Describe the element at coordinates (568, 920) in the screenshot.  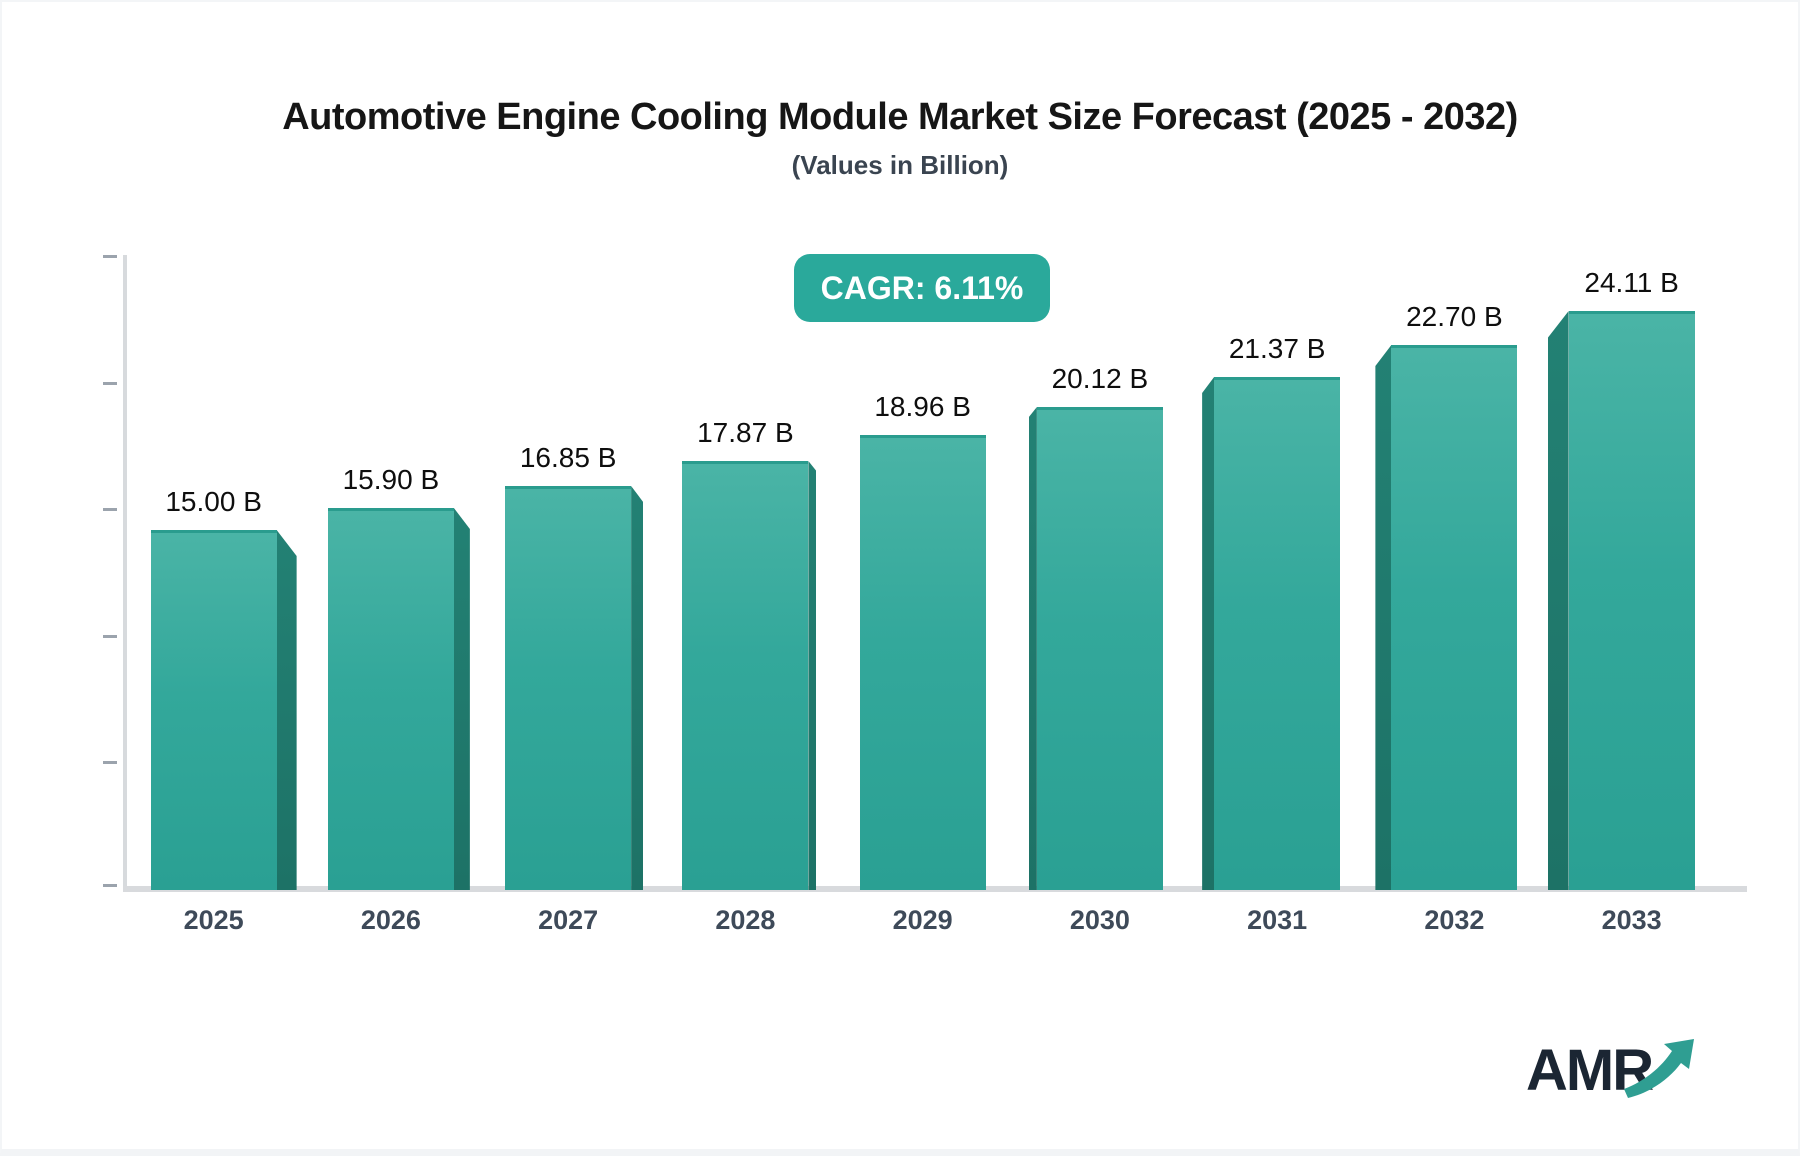
I see `x-axis-label-2027: 2027` at that location.